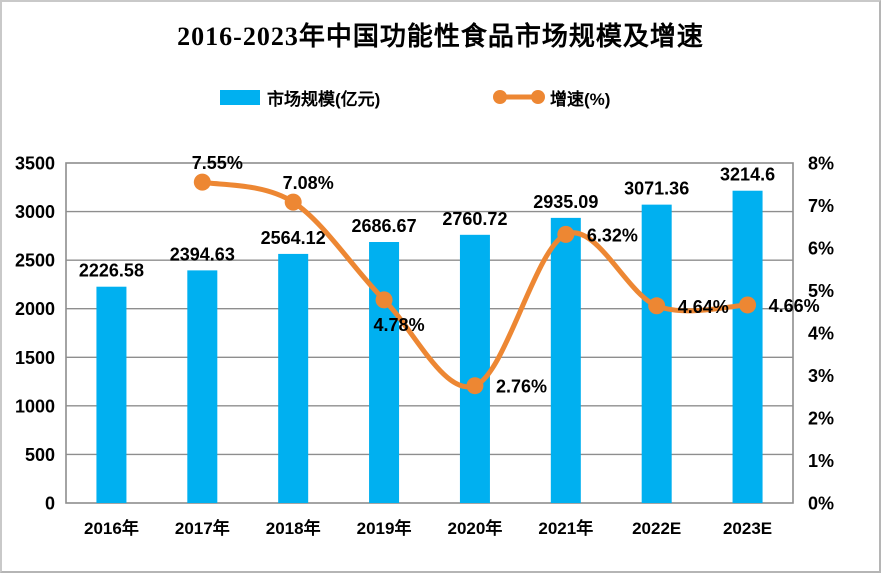 The width and height of the screenshot is (881, 573). What do you see at coordinates (324, 99) in the screenshot?
I see `legend-label-market-size: 市场规模(亿元)` at bounding box center [324, 99].